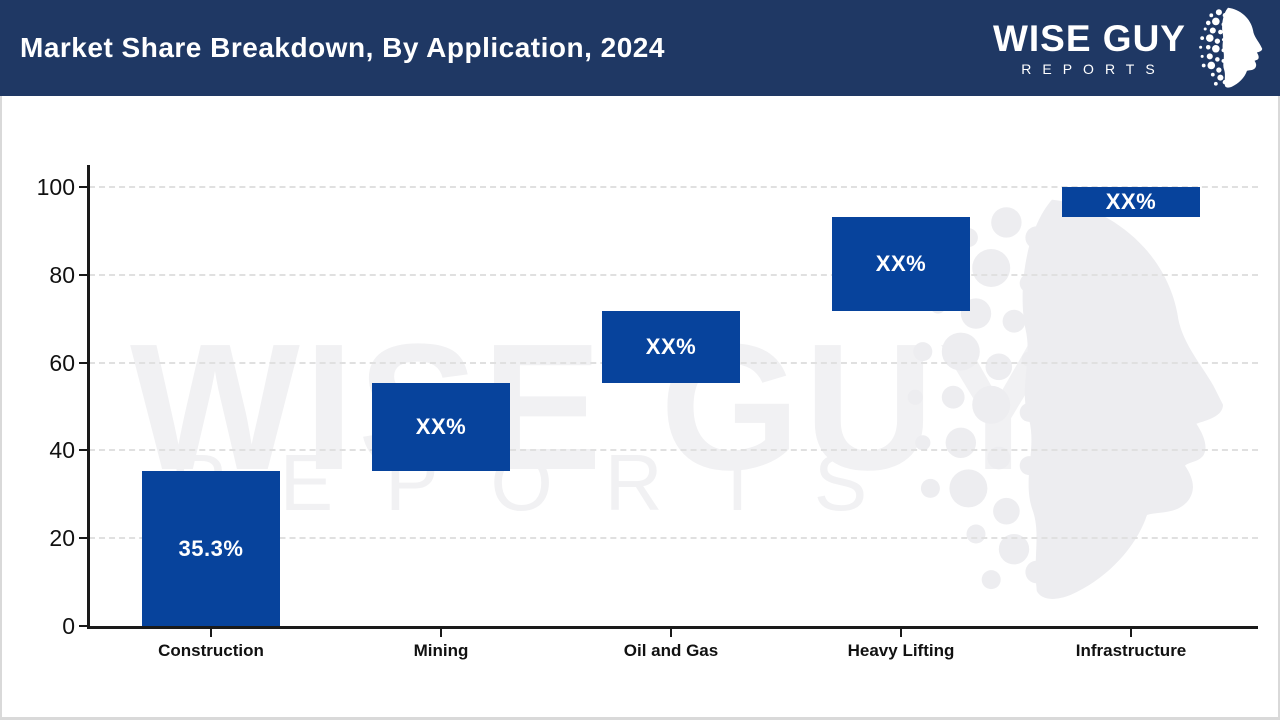 Image resolution: width=1280 pixels, height=720 pixels. Describe the element at coordinates (1089, 38) in the screenshot. I see `logo-wordmark: WISE GUY` at that location.